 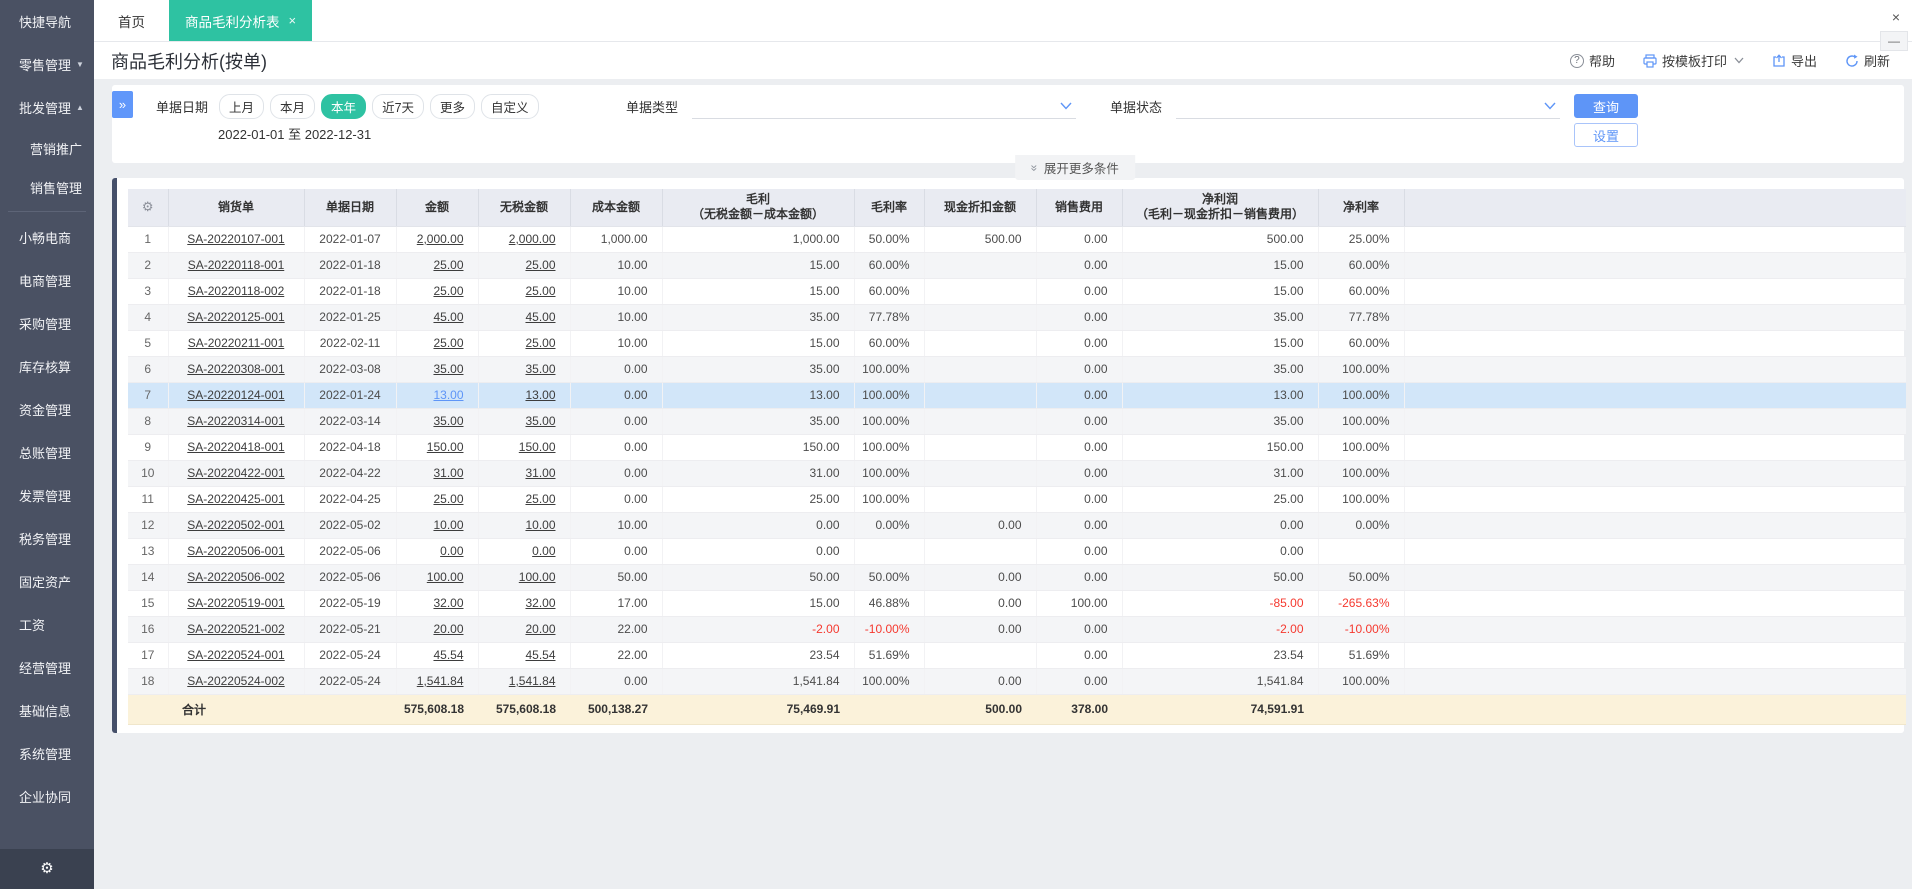 I want to click on date-option-上月: 上月, so click(x=242, y=106).